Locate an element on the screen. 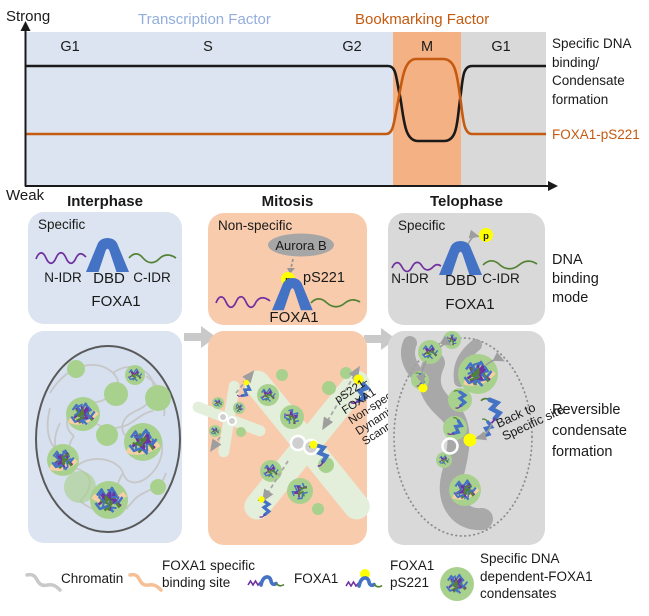  aurora-b-kinase-icon is located at coordinates (301, 245).